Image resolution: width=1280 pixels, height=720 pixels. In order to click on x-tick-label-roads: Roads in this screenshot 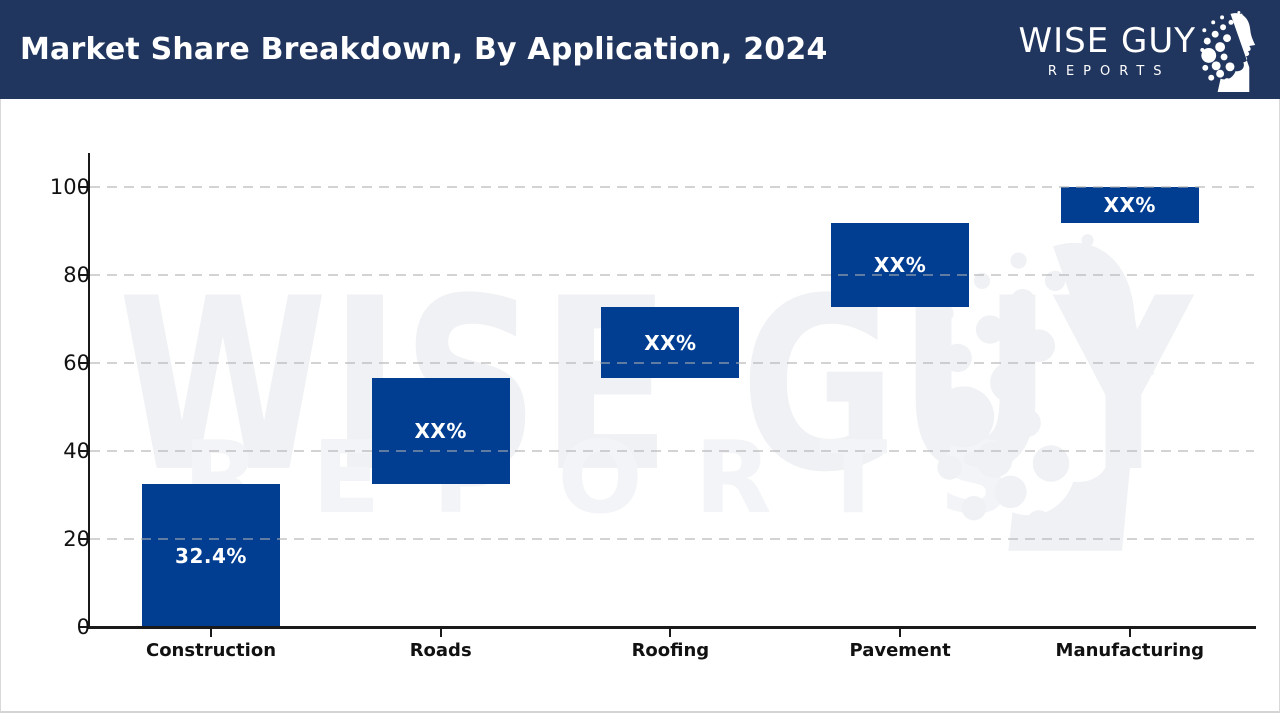, I will do `click(440, 650)`.